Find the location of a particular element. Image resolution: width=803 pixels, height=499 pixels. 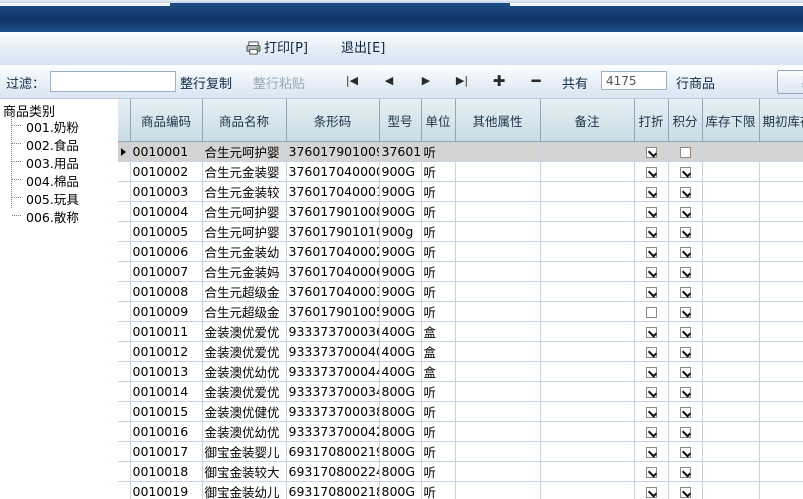

column-header-barcode: 条形码 is located at coordinates (333, 120).